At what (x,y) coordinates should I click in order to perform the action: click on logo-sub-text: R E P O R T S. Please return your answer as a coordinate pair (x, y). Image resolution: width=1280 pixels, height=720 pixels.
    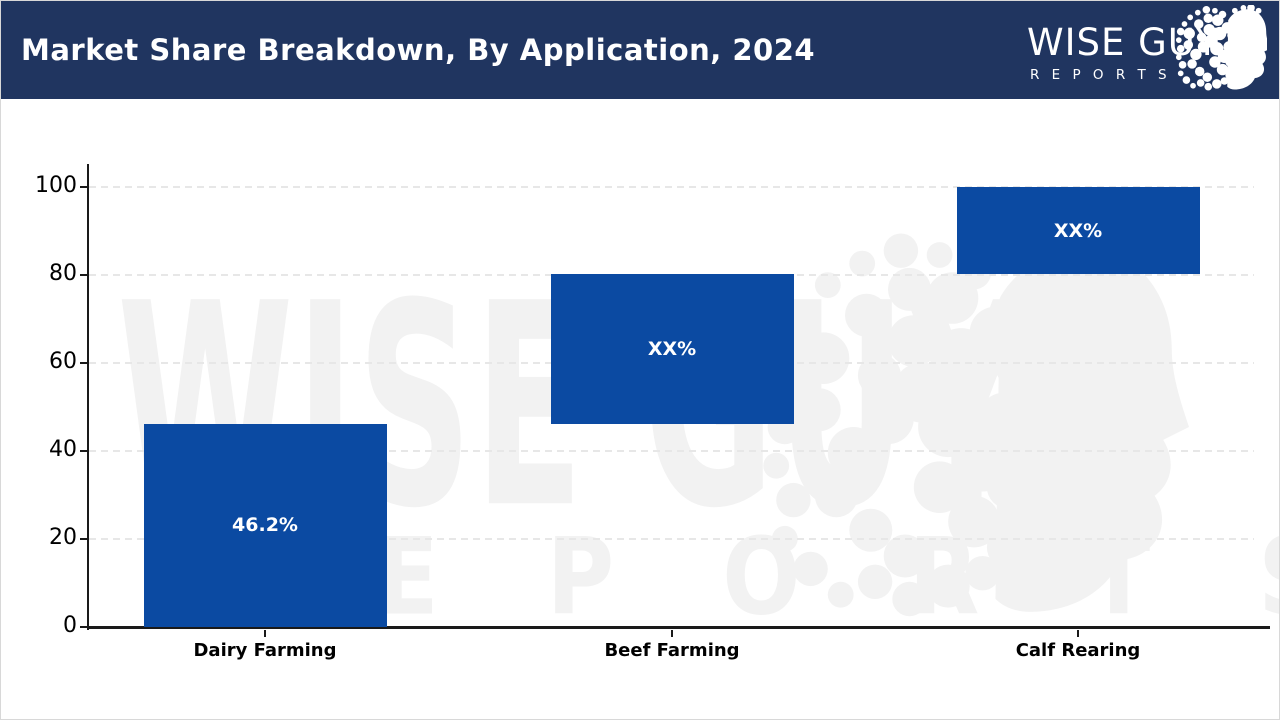
    Looking at the image, I should click on (1100, 75).